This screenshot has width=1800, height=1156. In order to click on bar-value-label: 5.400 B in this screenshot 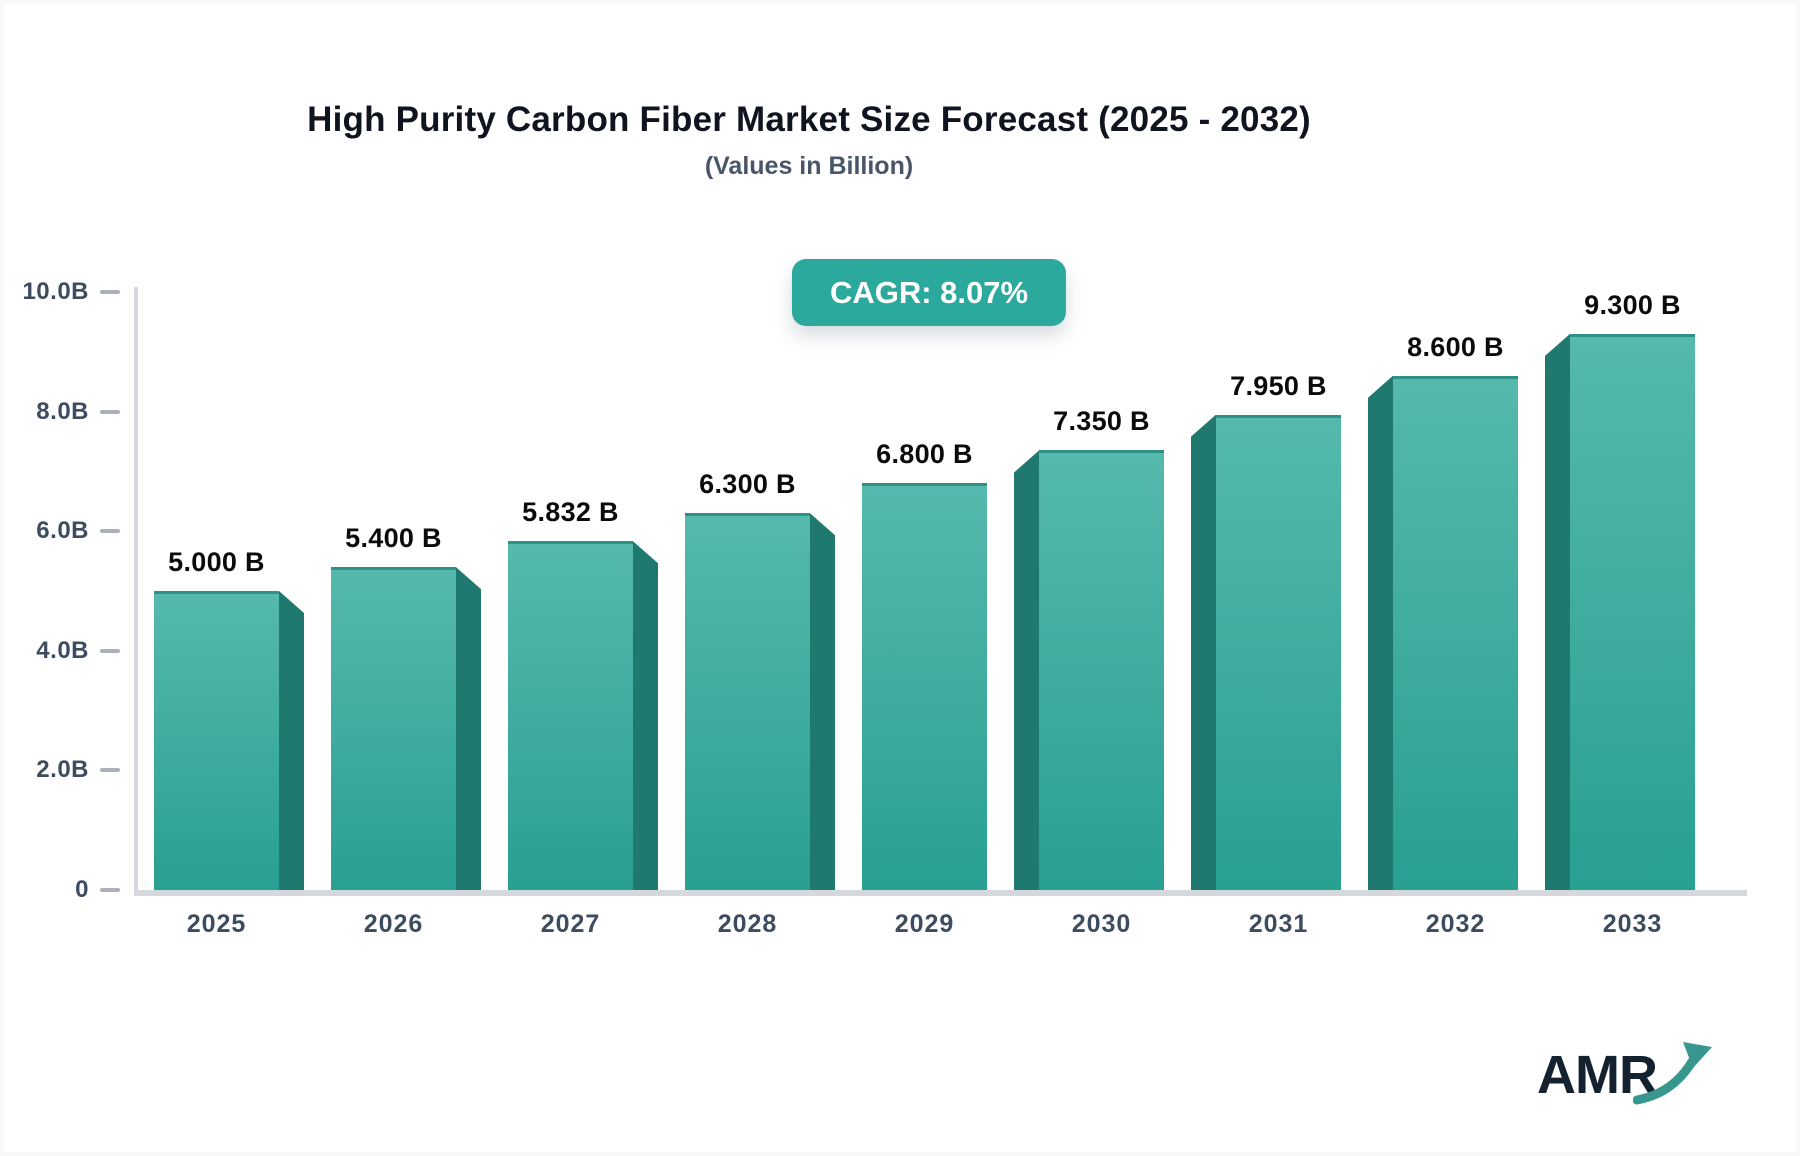, I will do `click(393, 538)`.